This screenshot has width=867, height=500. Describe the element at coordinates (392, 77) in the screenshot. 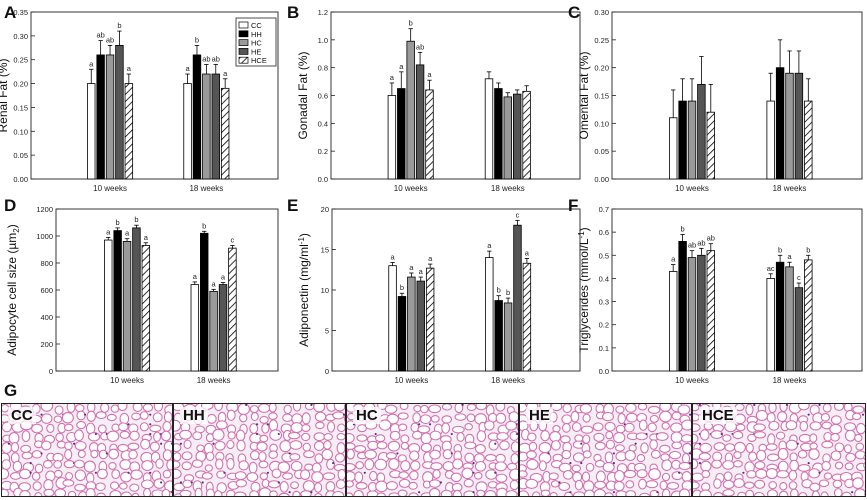

I see `significance-letter-b: a` at that location.